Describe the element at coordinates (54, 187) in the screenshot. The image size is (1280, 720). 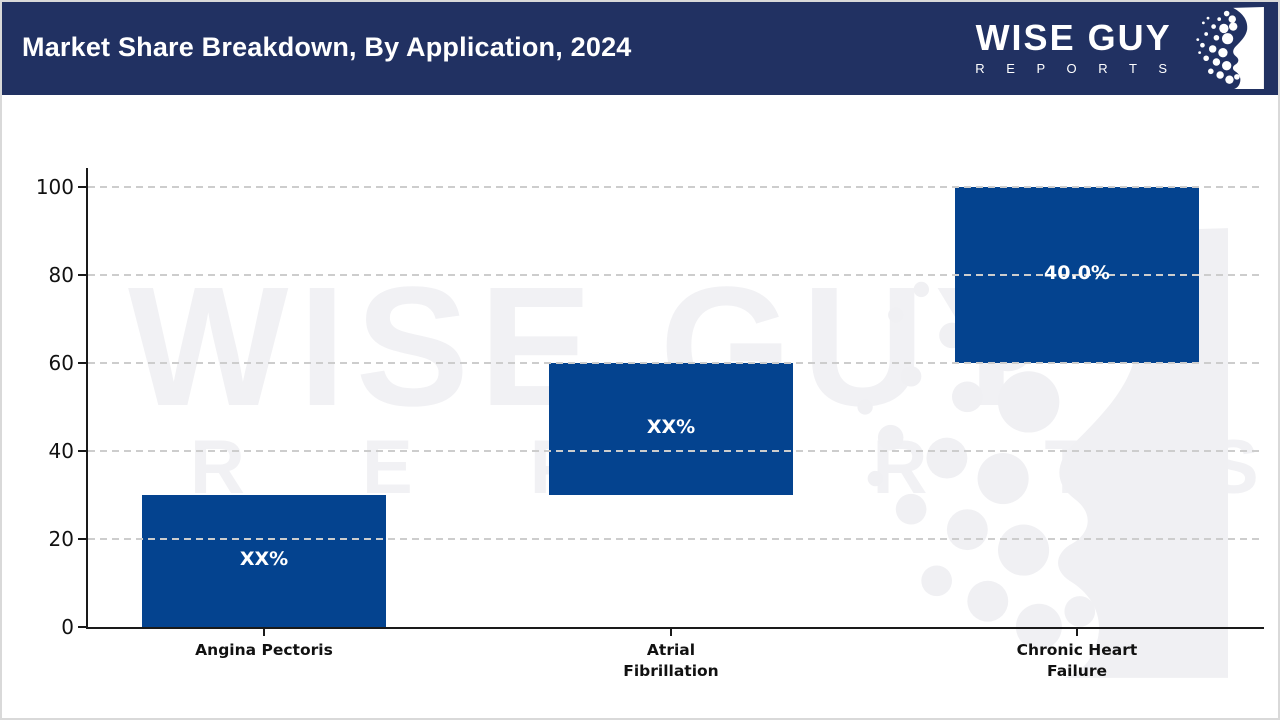
I see `y-tick-label: 100` at that location.